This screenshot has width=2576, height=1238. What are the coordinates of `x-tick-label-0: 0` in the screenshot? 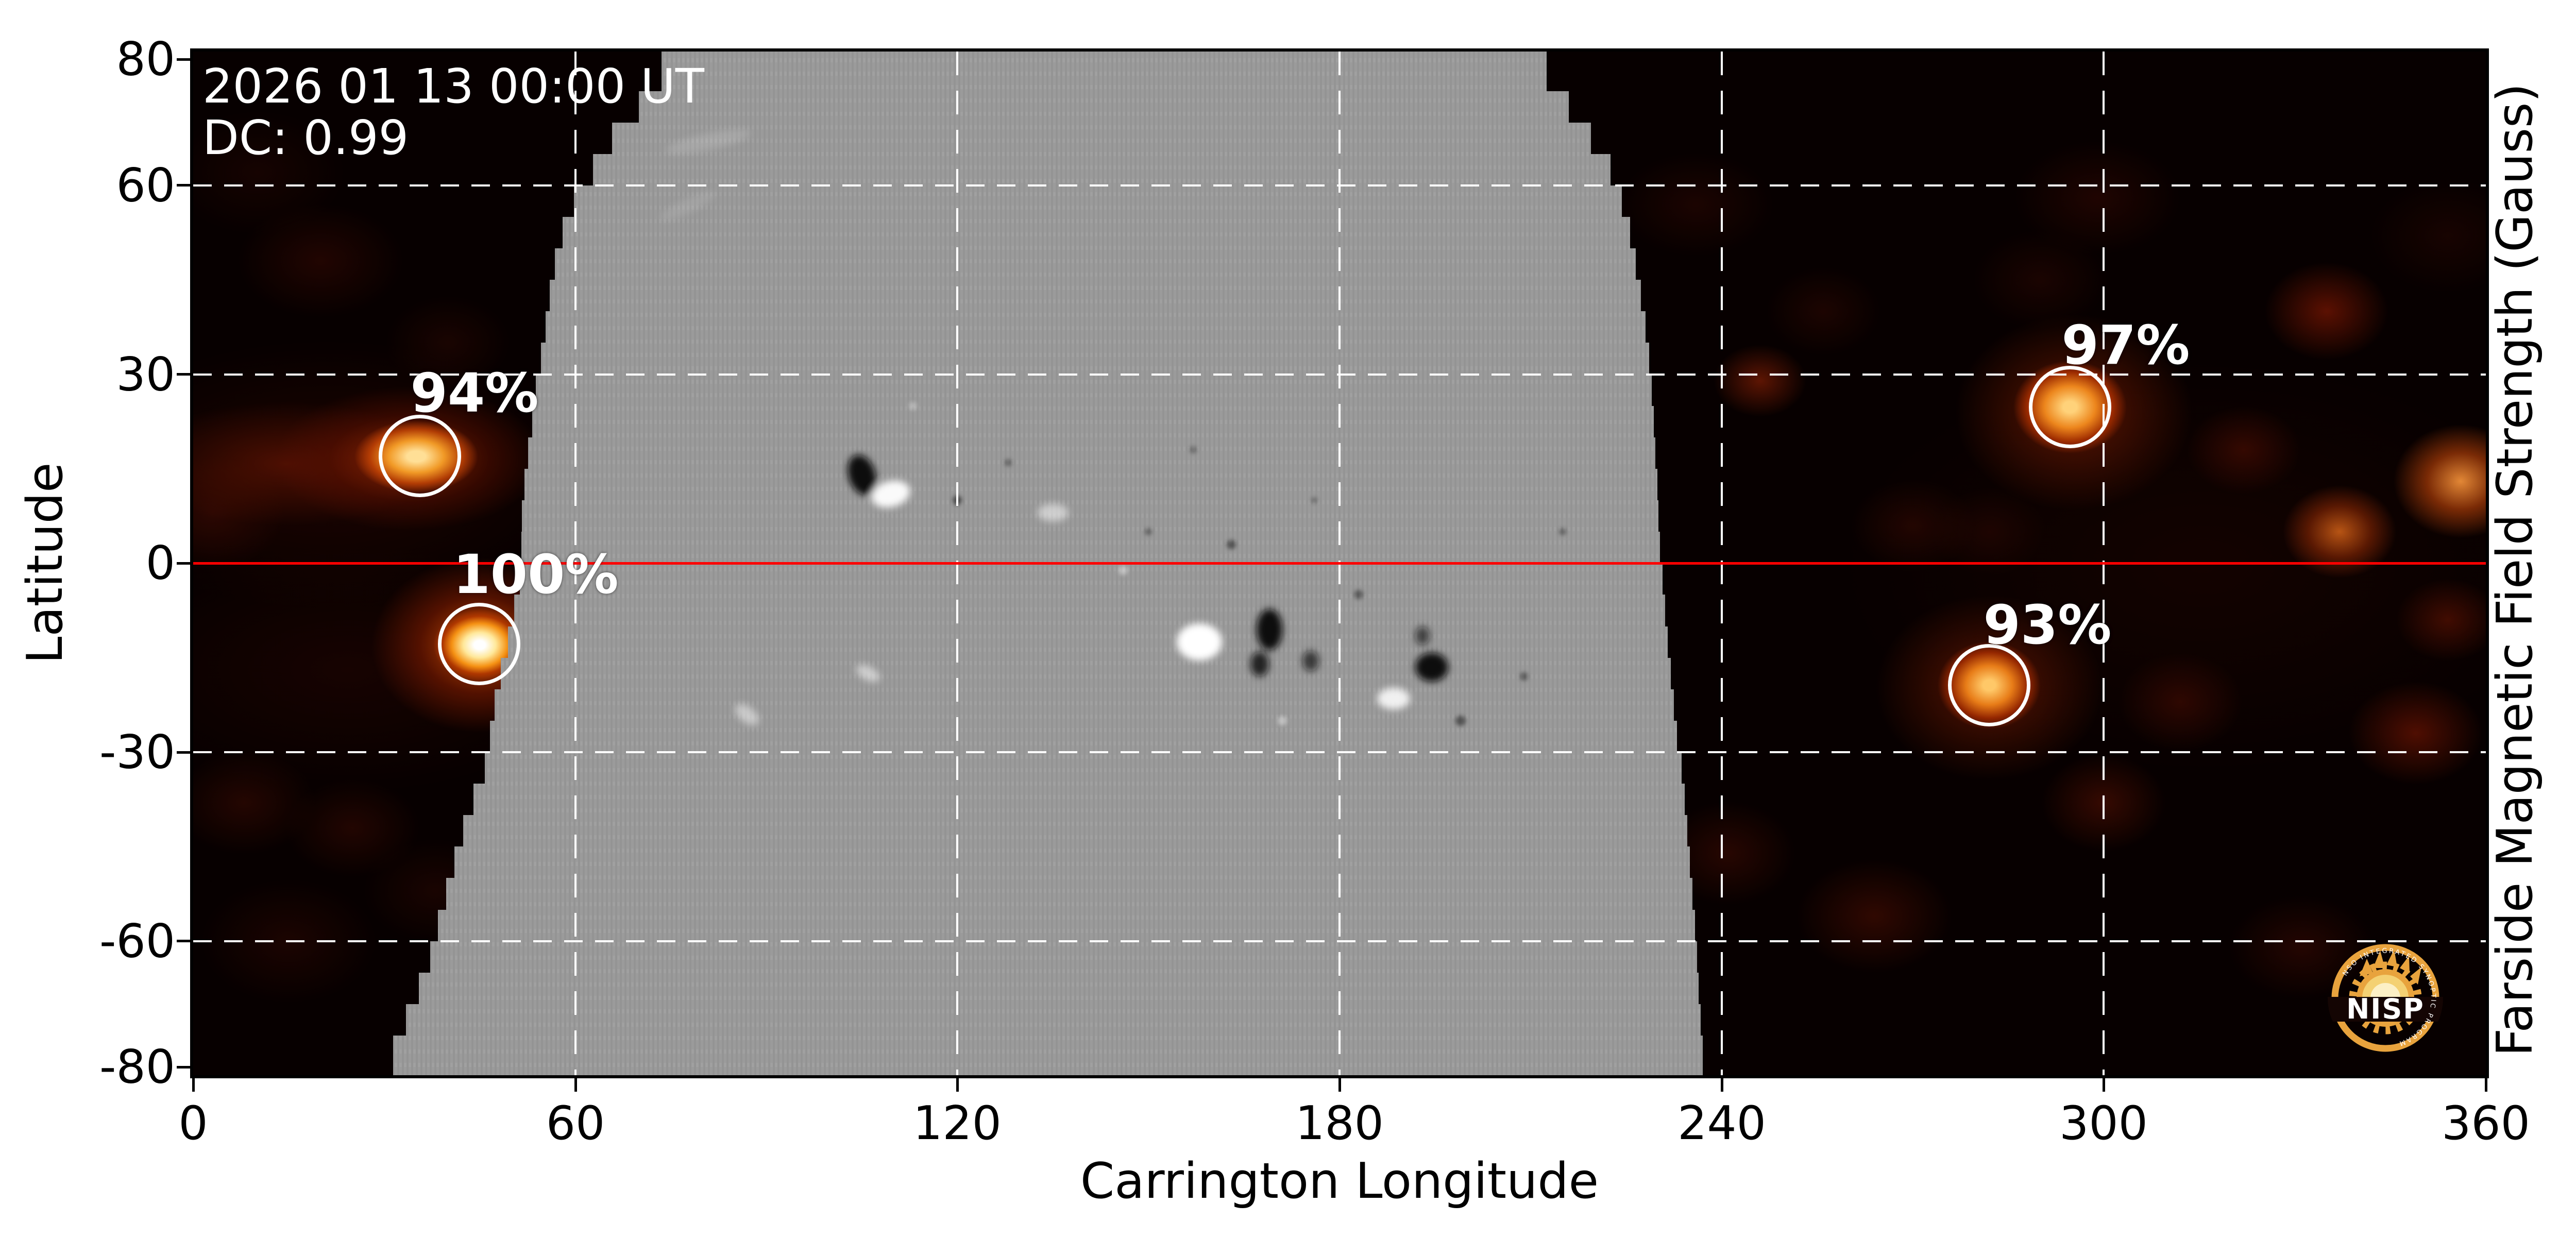 It's located at (193, 1123).